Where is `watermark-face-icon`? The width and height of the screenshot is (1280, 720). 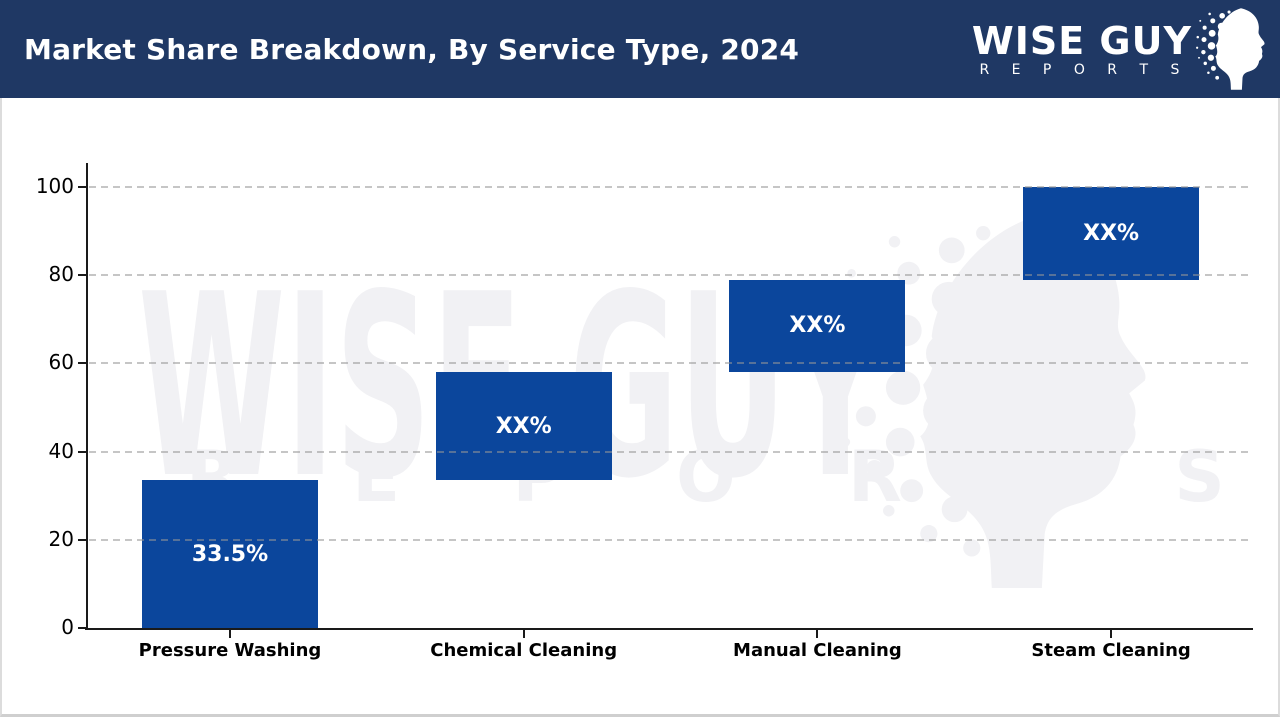 watermark-face-icon is located at coordinates (989, 402).